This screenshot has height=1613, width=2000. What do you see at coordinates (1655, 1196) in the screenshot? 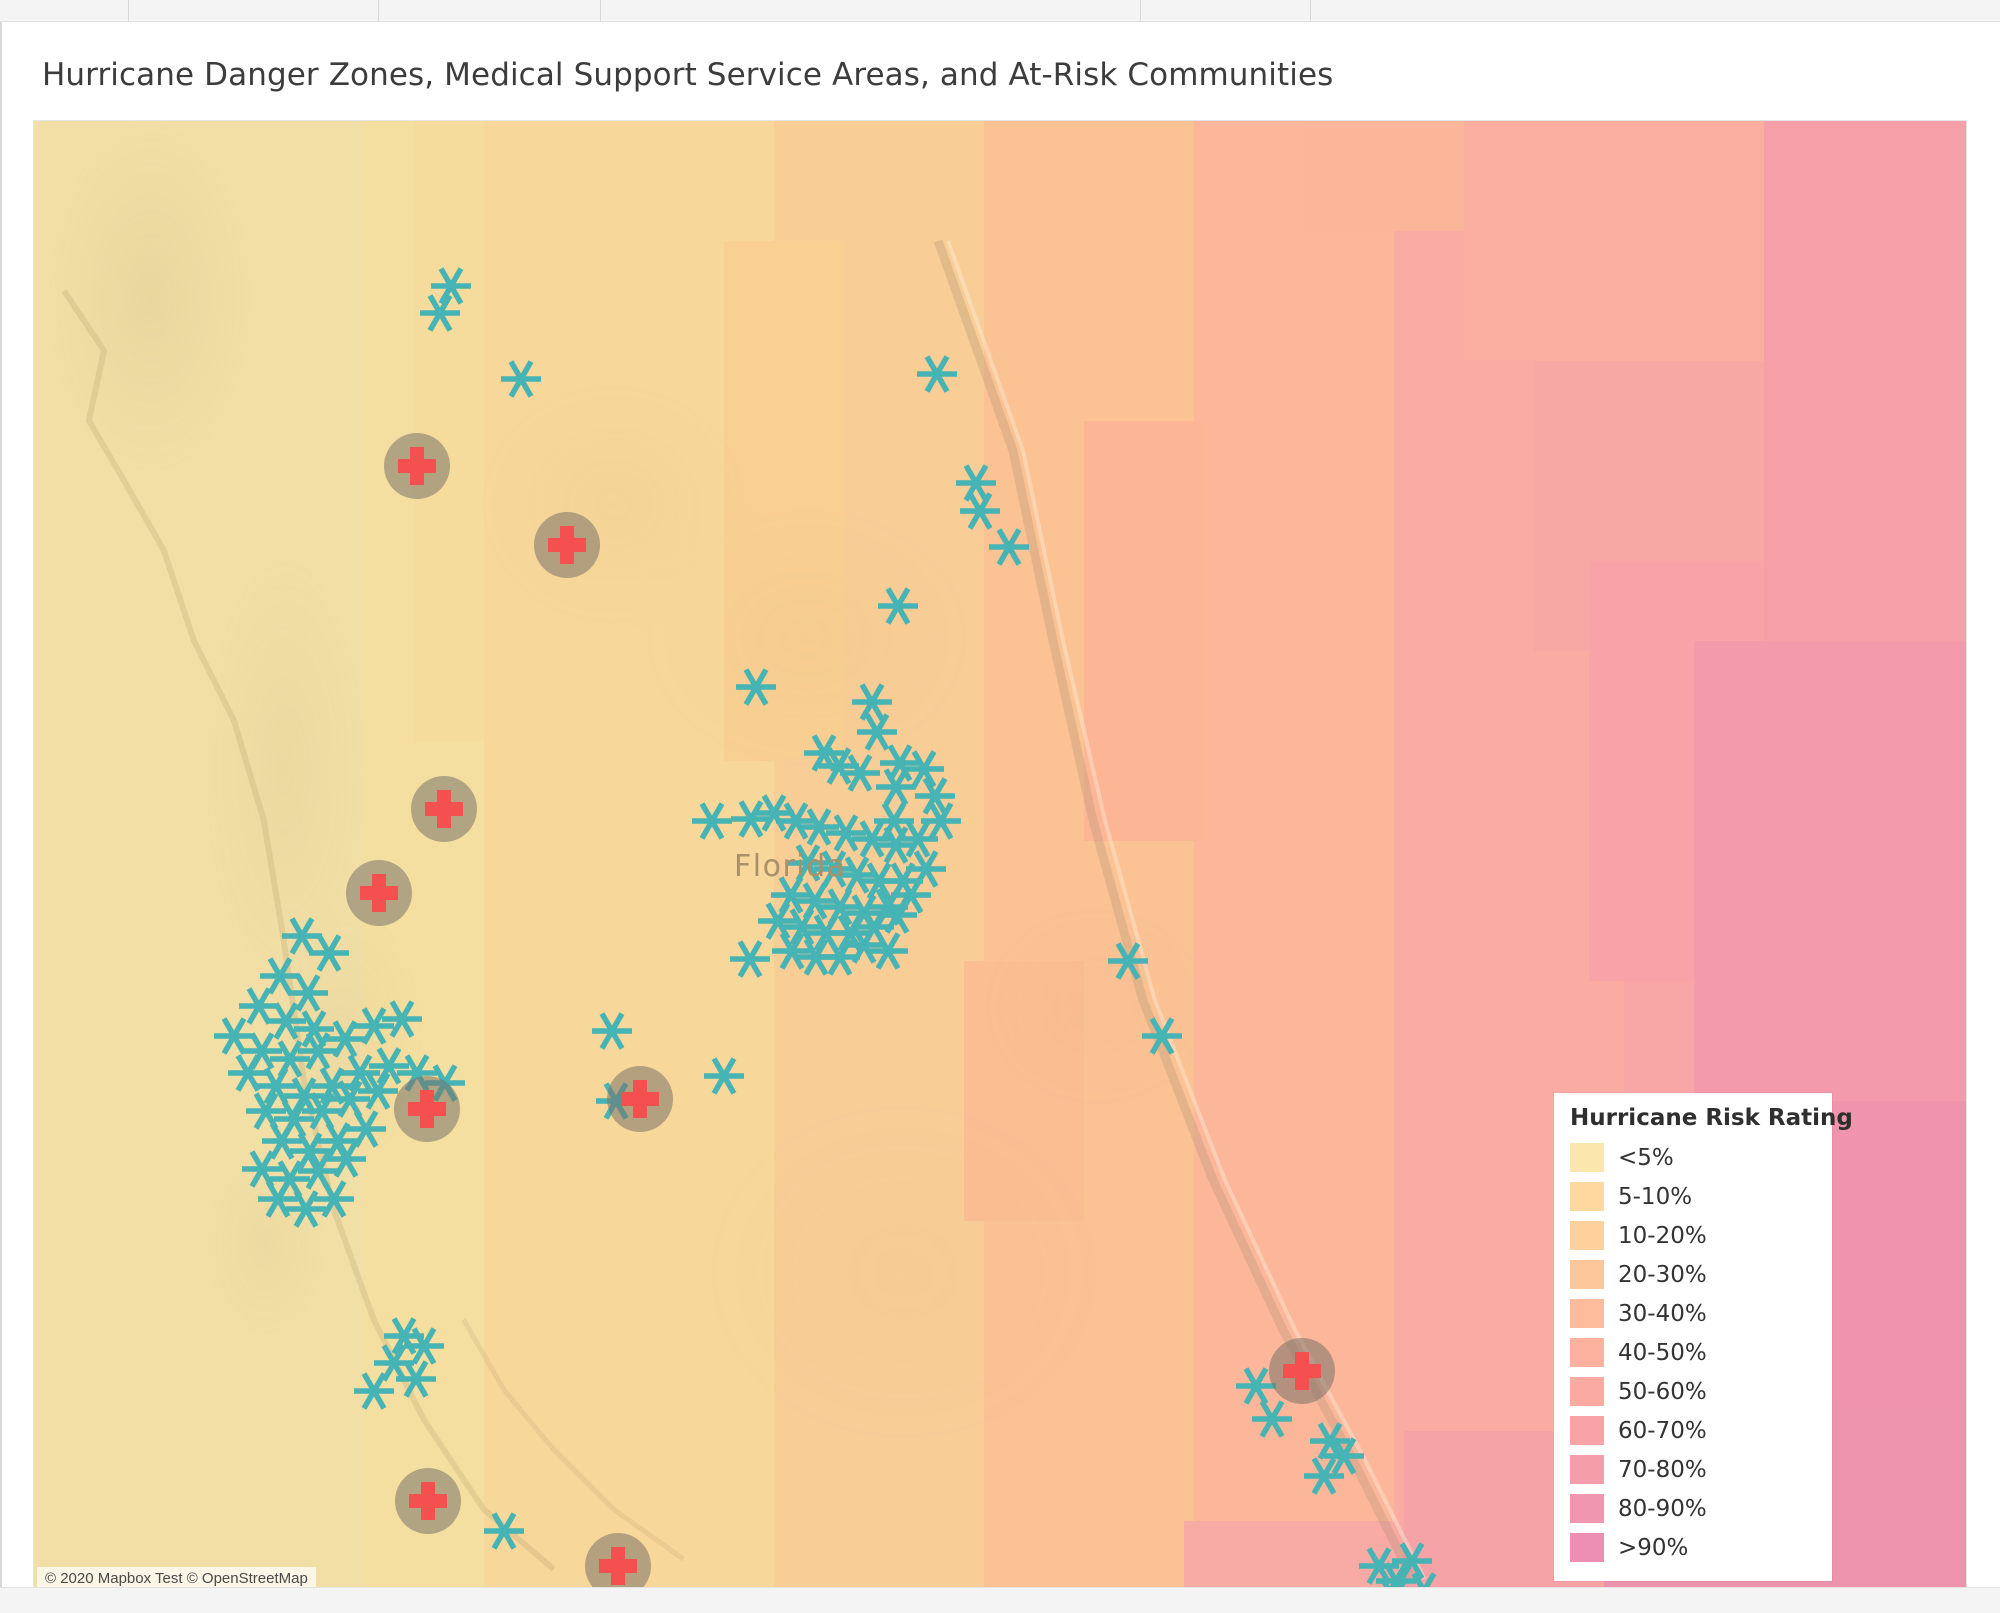
I see `legend-label: 5-10%` at bounding box center [1655, 1196].